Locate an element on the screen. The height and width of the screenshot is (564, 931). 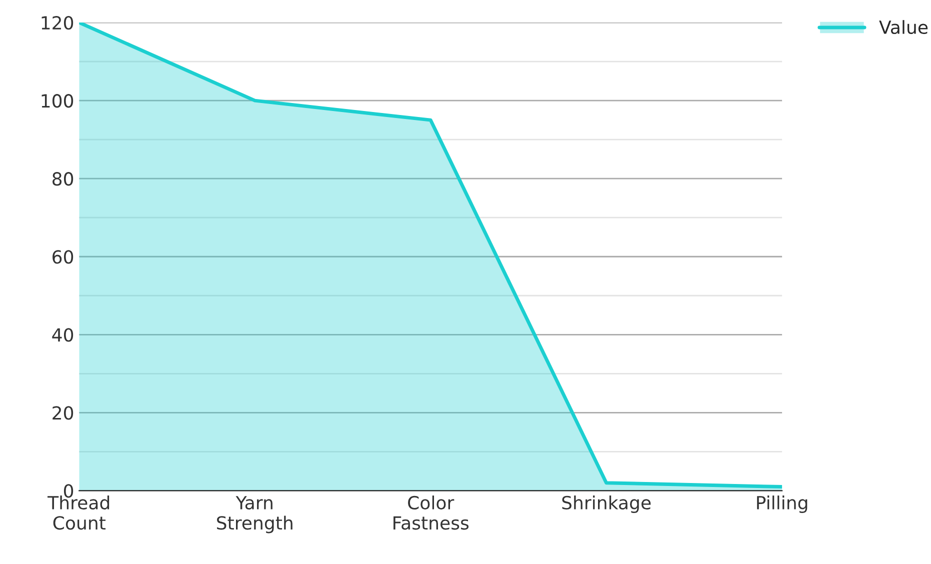
x-tick-label: Thread Count is located at coordinates (79, 513).